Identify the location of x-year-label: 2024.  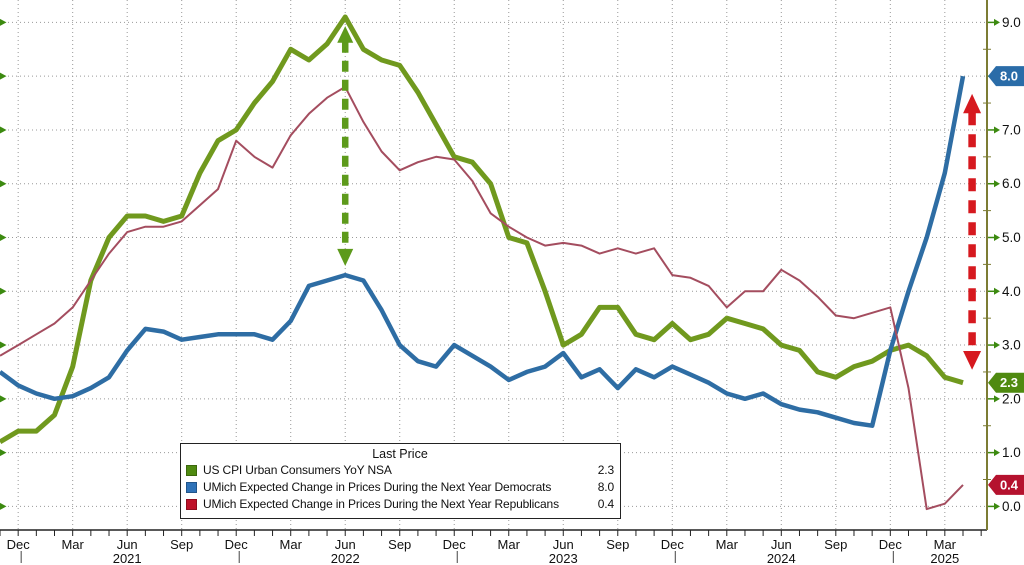
(781, 558).